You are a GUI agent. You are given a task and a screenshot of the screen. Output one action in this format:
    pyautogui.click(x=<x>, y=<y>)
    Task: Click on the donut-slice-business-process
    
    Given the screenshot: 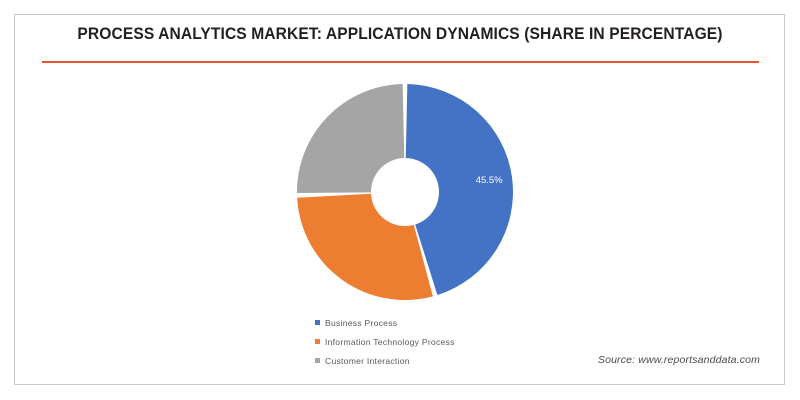 What is the action you would take?
    pyautogui.click(x=459, y=190)
    